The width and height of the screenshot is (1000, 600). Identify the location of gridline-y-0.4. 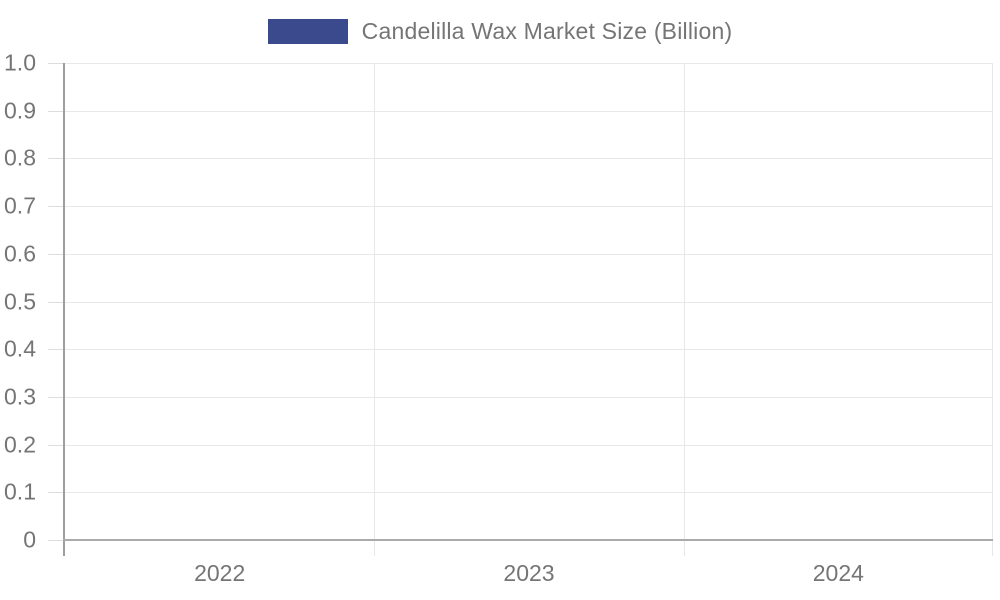
(529, 350).